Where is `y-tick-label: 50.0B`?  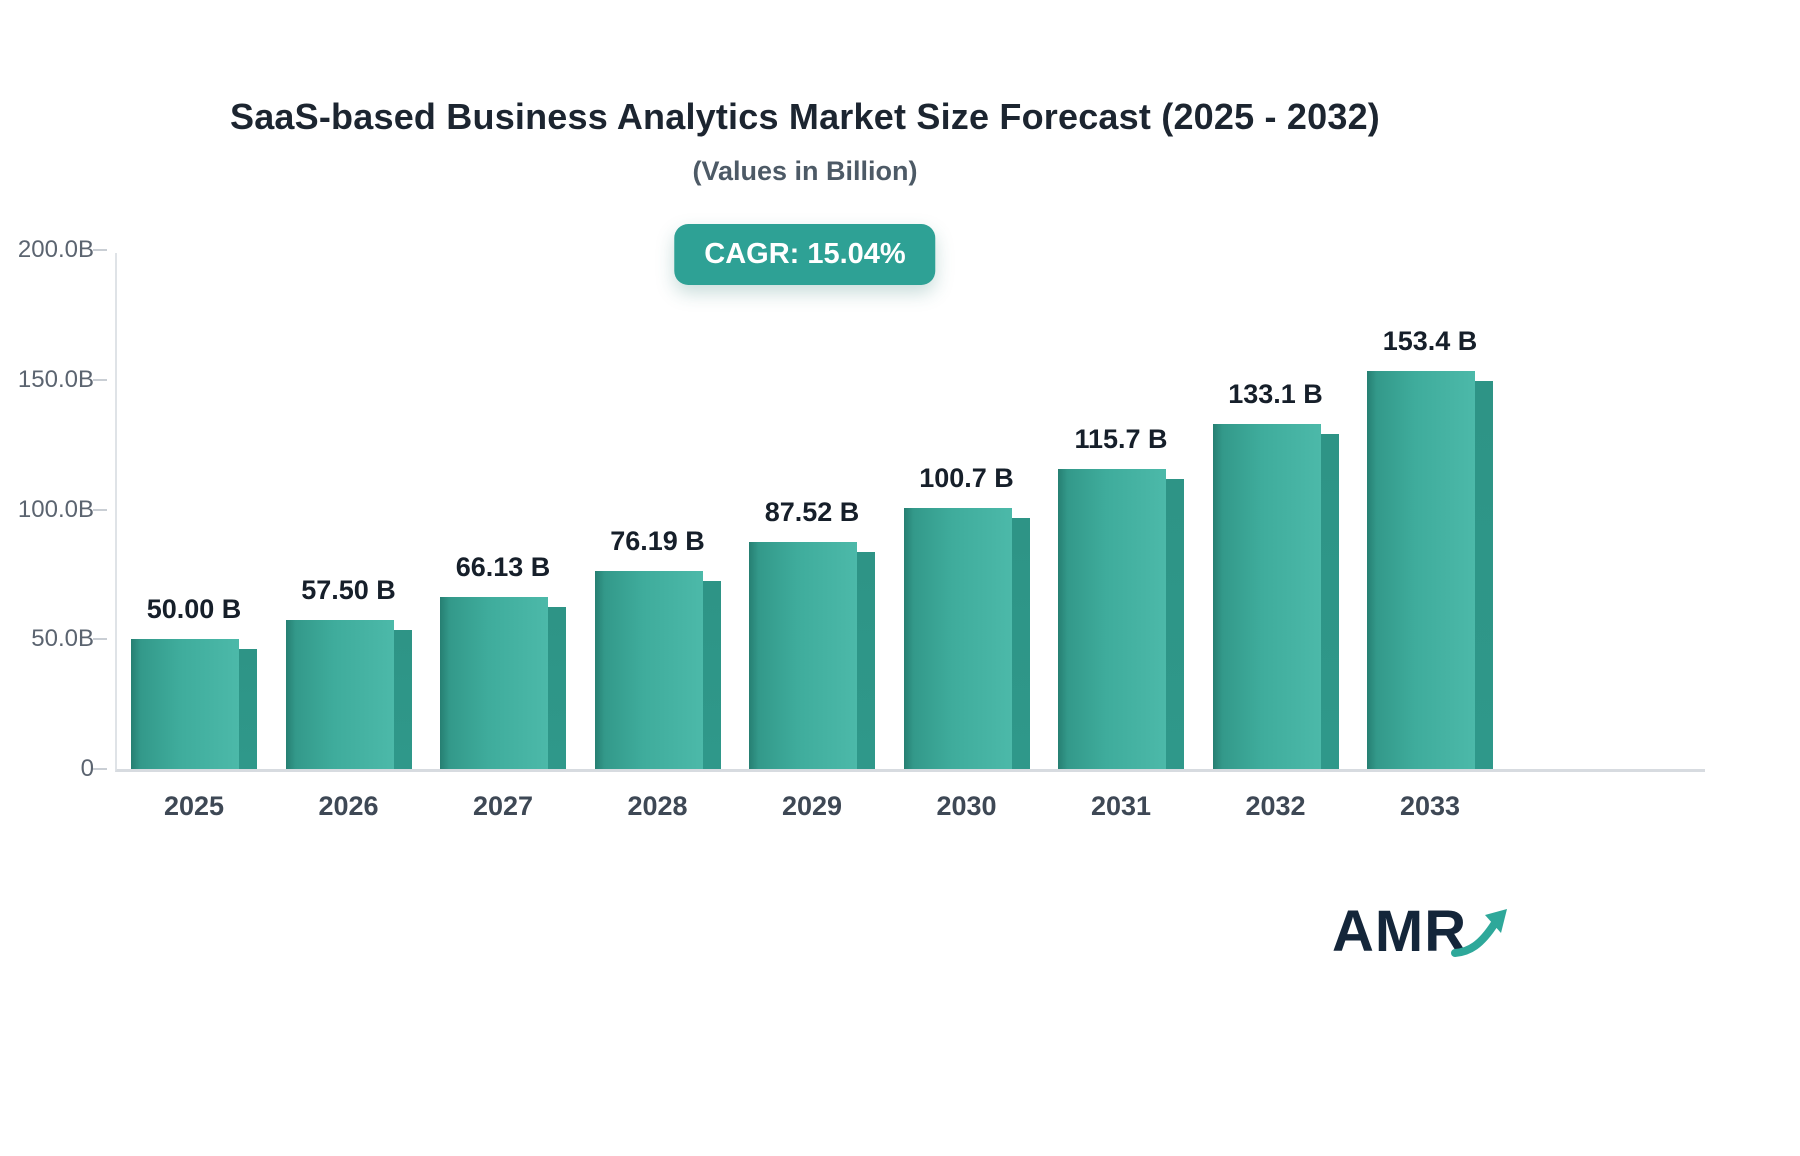
y-tick-label: 50.0B is located at coordinates (62, 639).